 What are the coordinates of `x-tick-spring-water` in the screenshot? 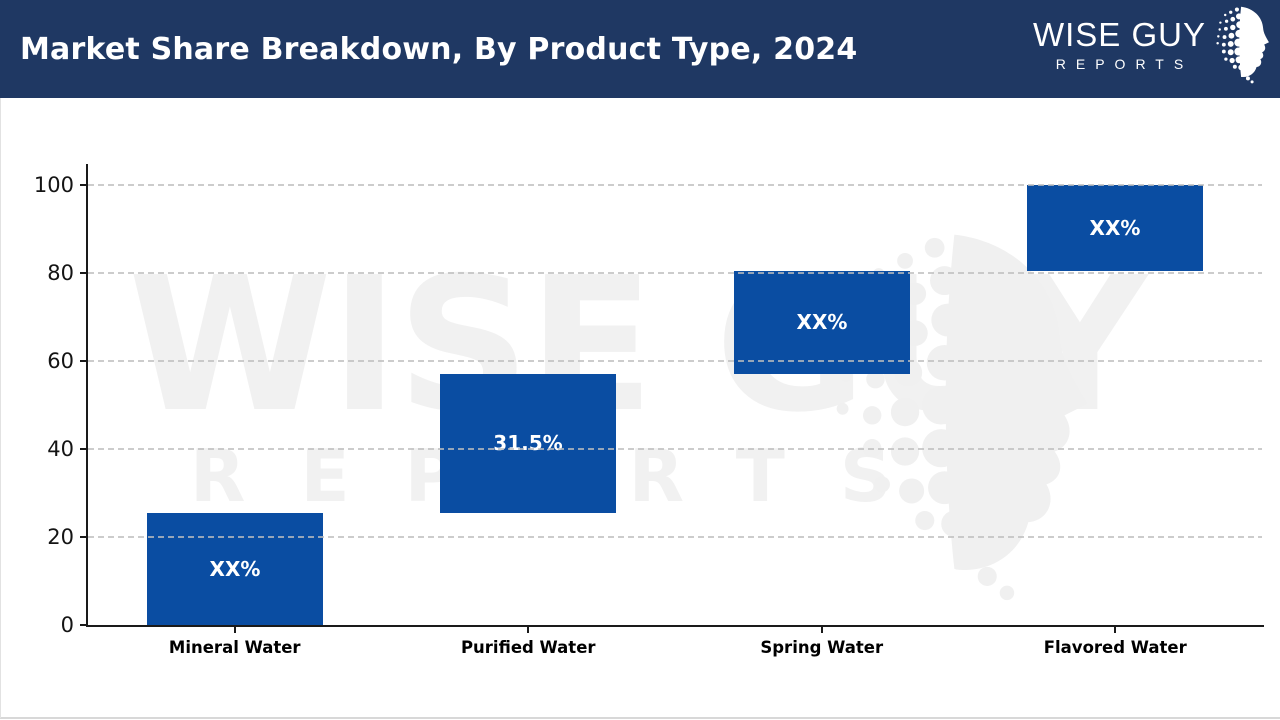 It's located at (821, 630).